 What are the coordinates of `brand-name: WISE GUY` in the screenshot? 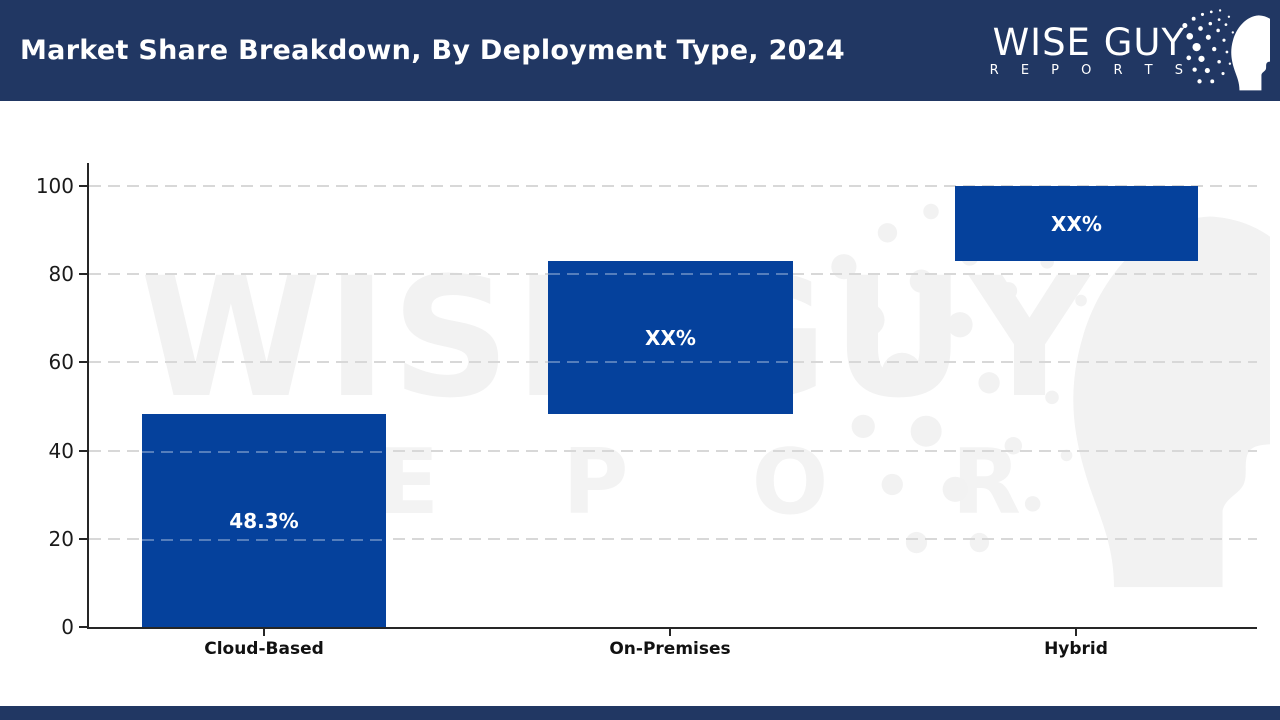 It's located at (1089, 42).